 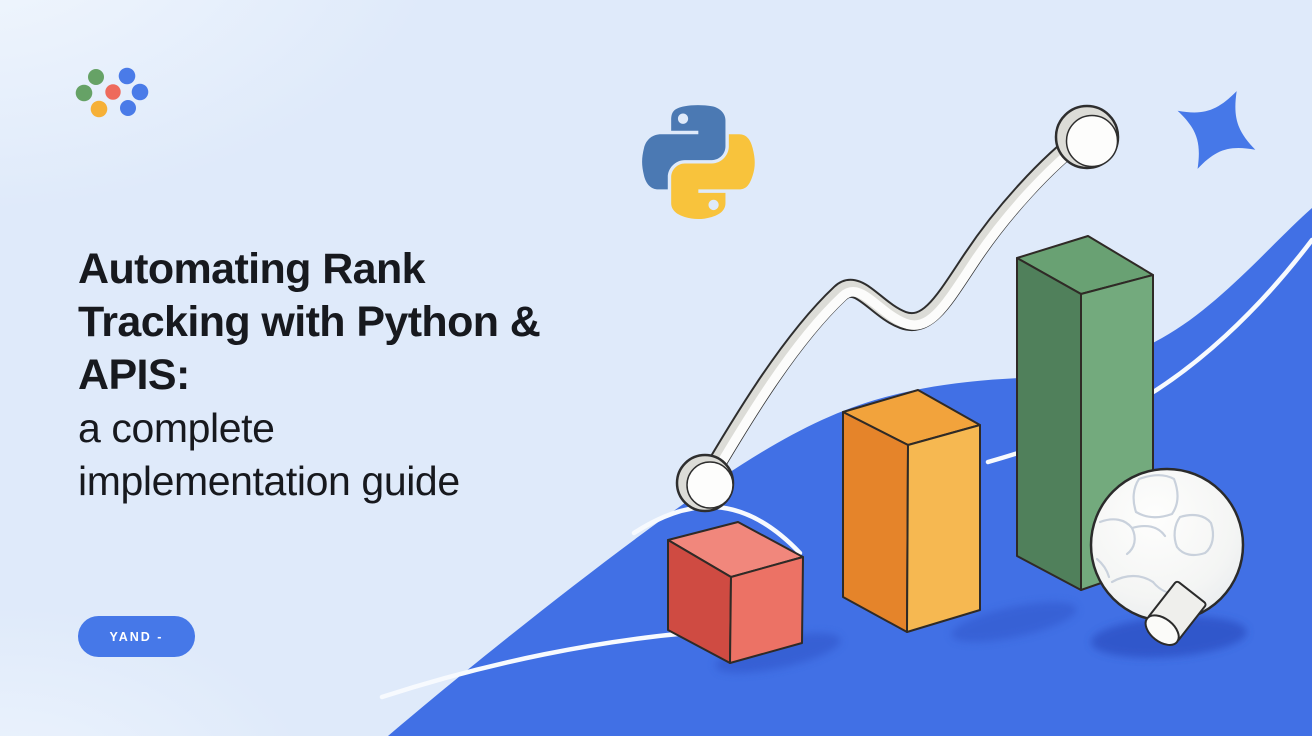 I want to click on chart-start-point, so click(x=705, y=483).